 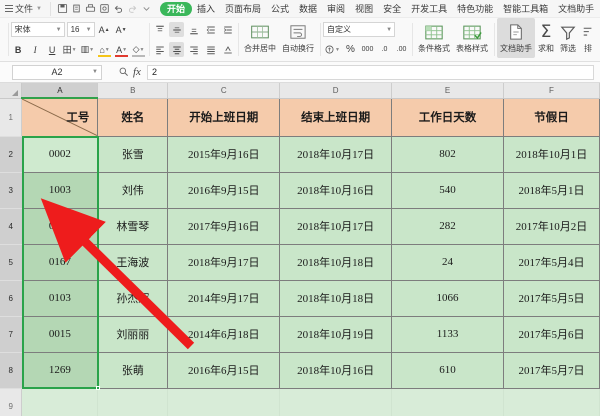 I want to click on italic-button: I, so click(x=35, y=49).